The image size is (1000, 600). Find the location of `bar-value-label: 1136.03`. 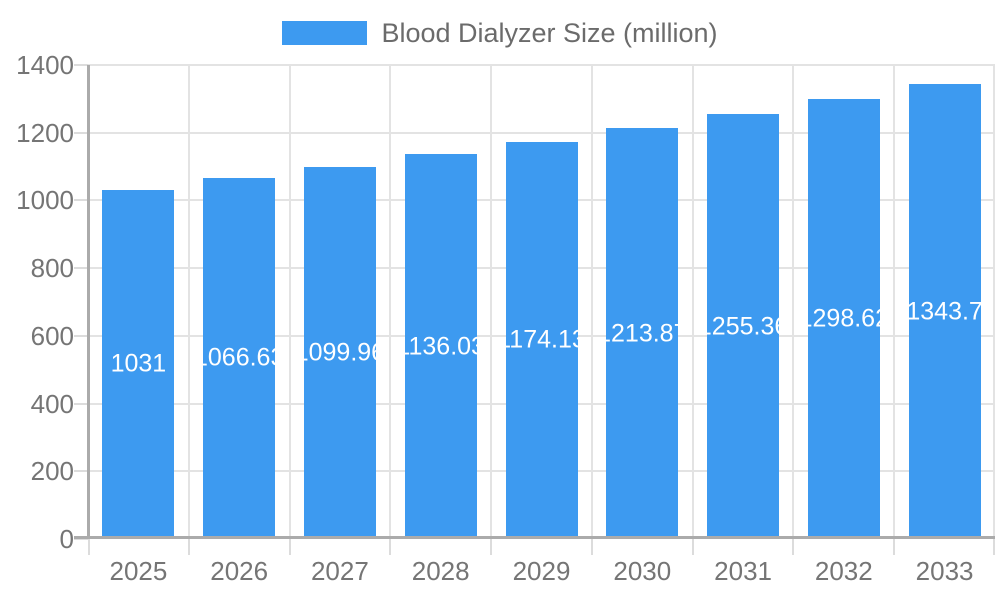

bar-value-label: 1136.03 is located at coordinates (441, 346).